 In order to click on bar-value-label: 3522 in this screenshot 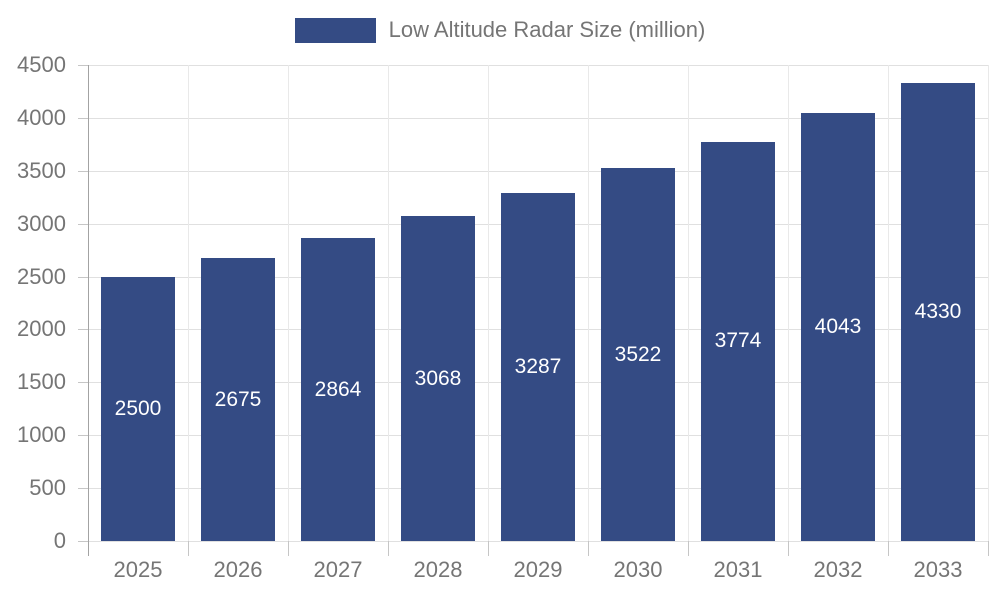, I will do `click(638, 354)`.